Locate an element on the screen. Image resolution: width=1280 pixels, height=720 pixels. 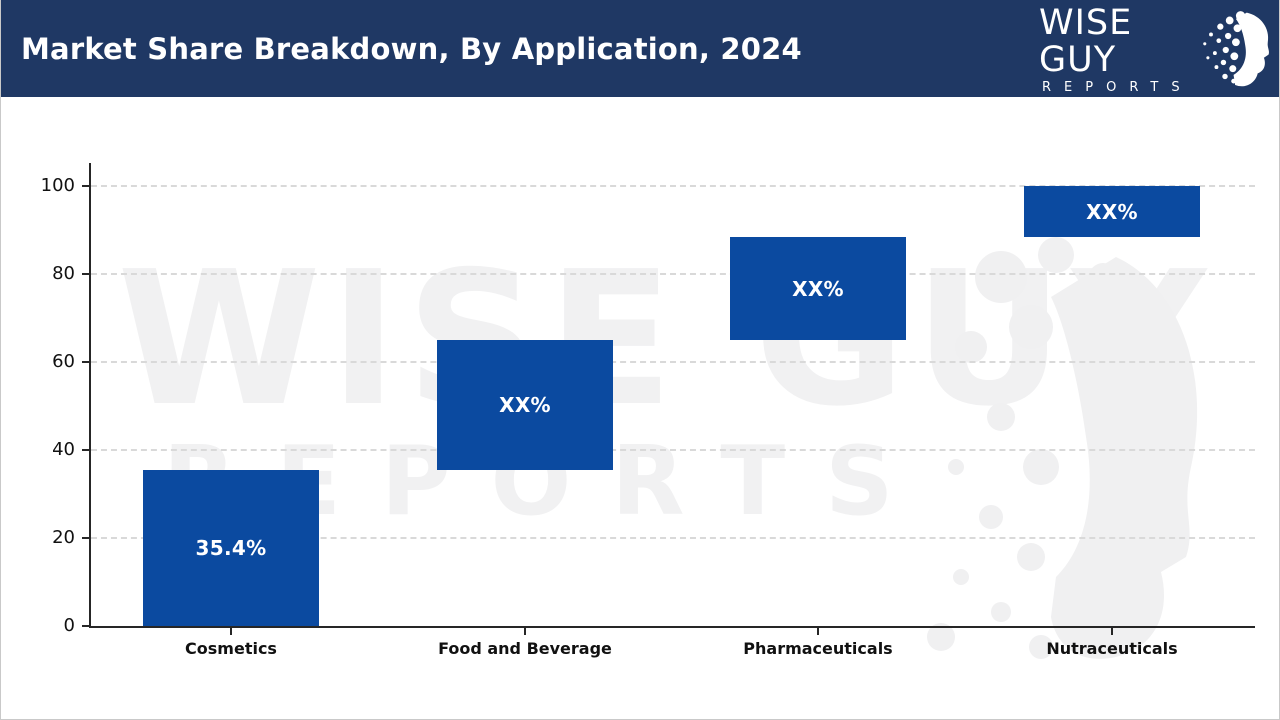
logo-face-icon is located at coordinates (1236, 49).